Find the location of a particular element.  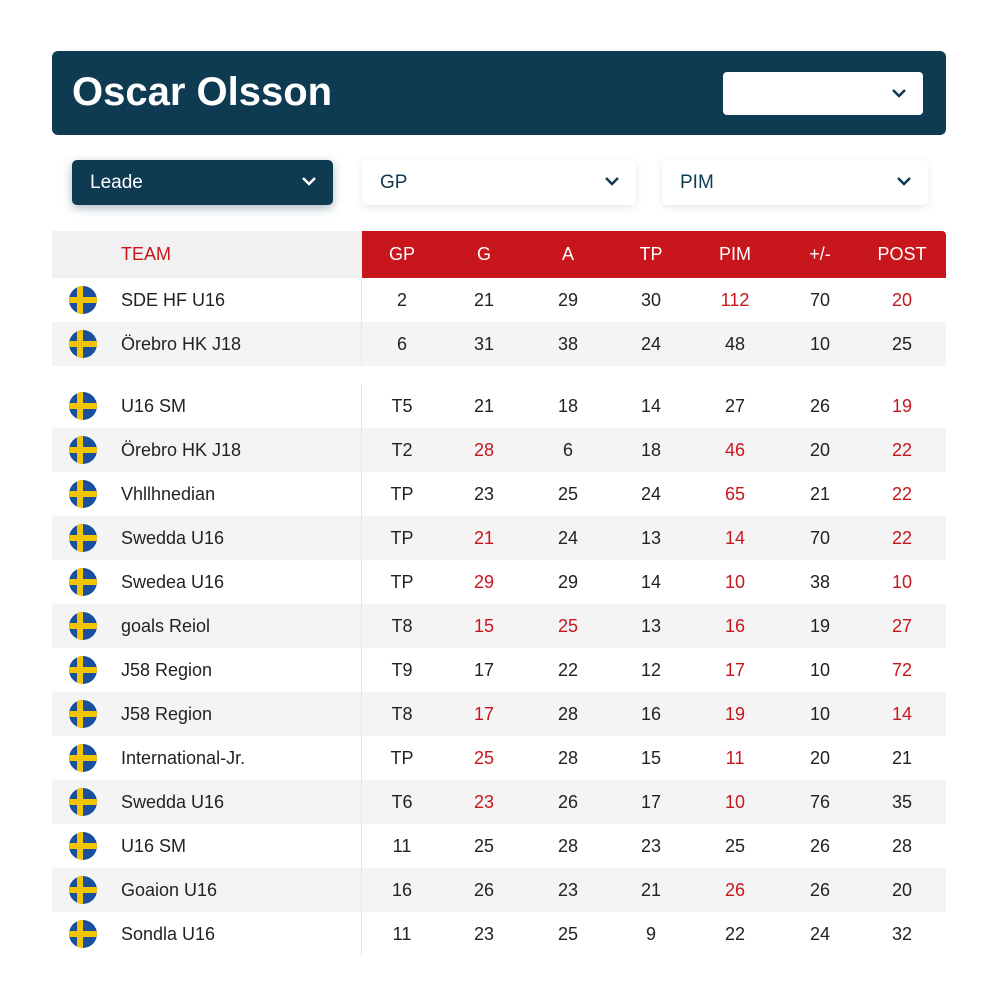

gp-filter: GP is located at coordinates (499, 182).